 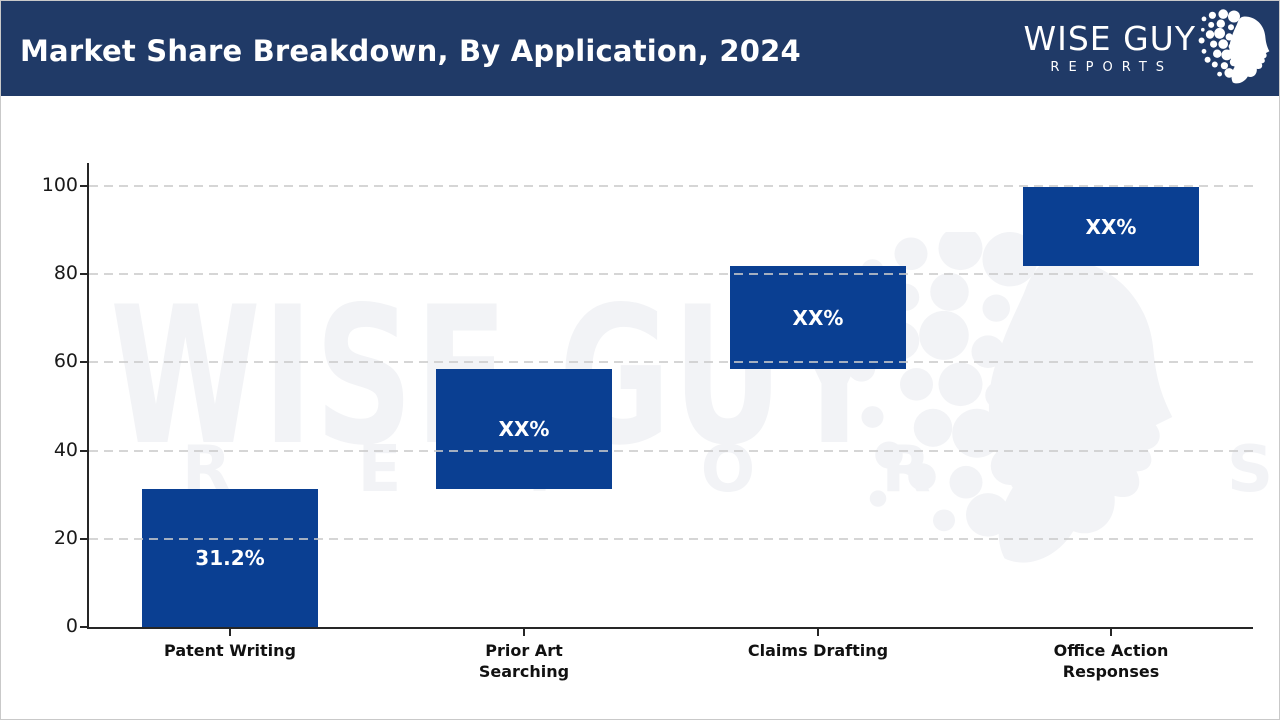 I want to click on y-tick-label-20: 20, so click(x=65, y=537).